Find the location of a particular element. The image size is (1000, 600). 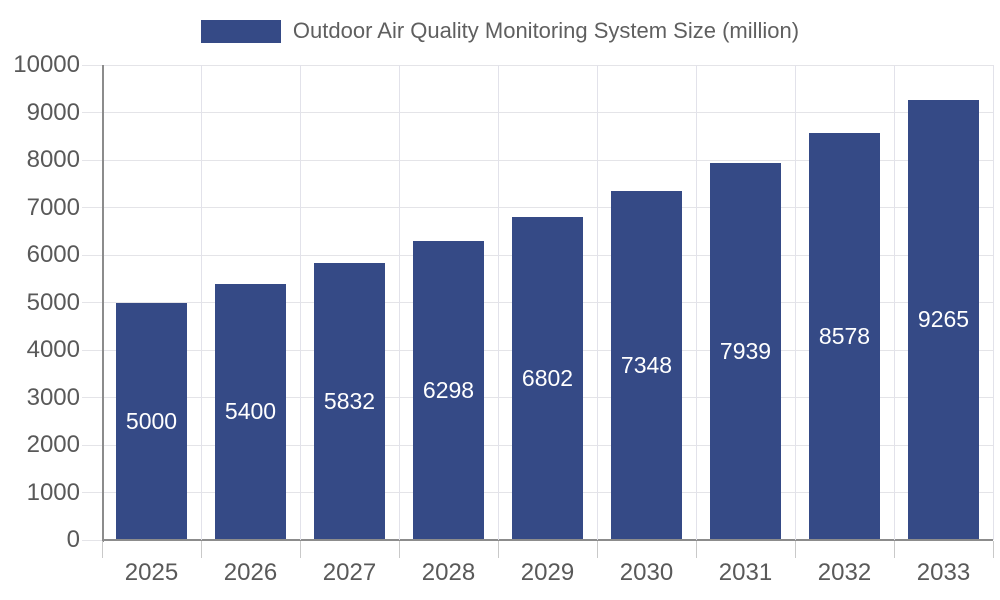

bar: 9265 is located at coordinates (943, 319).